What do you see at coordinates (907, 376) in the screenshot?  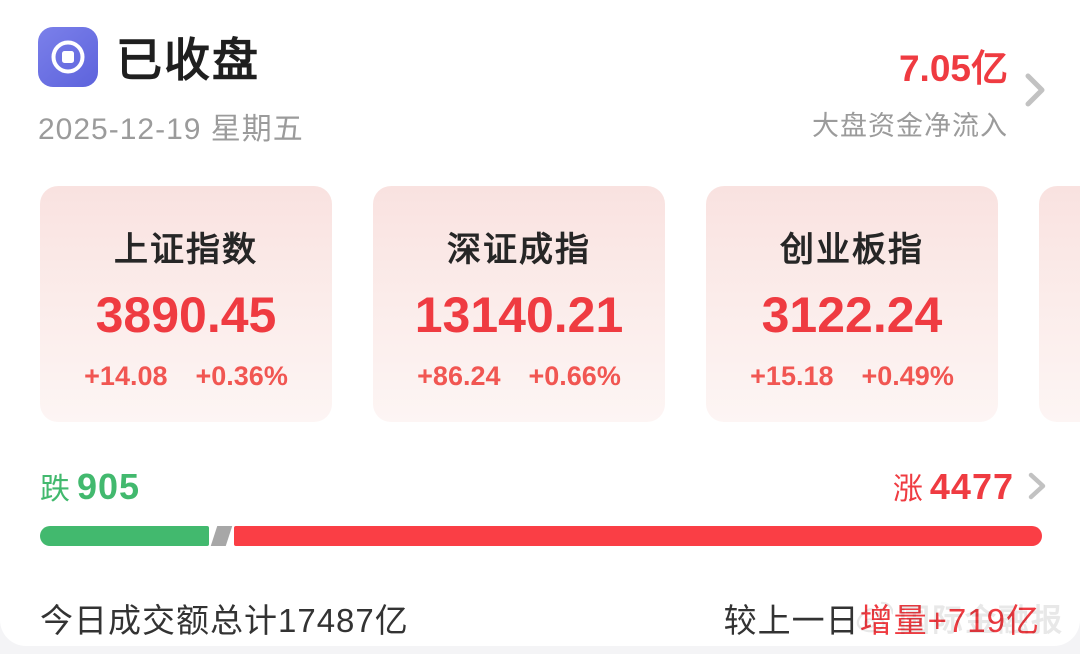 I see `index-change-pct: +0.49%` at bounding box center [907, 376].